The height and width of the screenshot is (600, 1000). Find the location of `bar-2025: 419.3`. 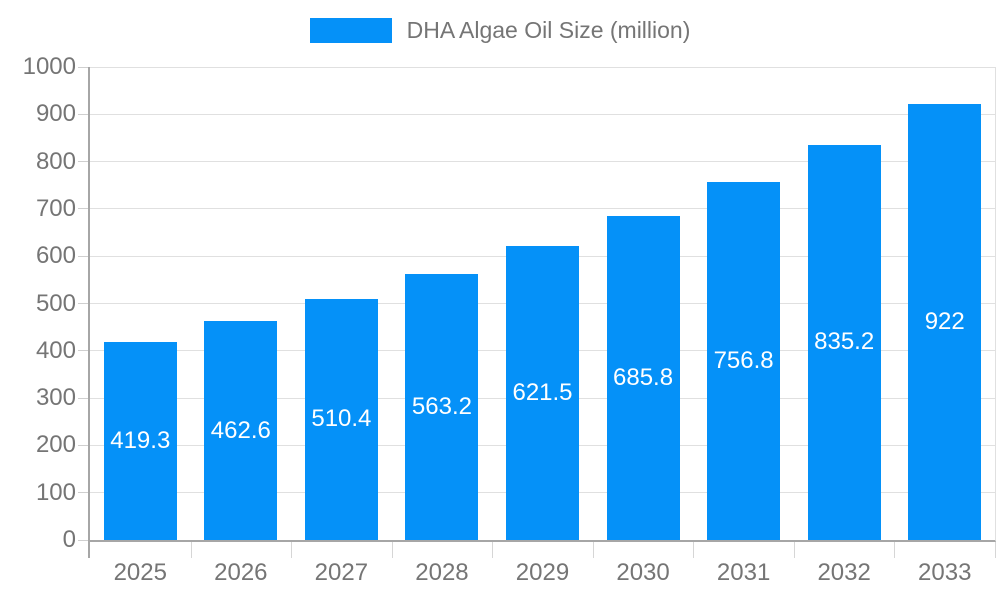

bar-2025: 419.3 is located at coordinates (140, 440).